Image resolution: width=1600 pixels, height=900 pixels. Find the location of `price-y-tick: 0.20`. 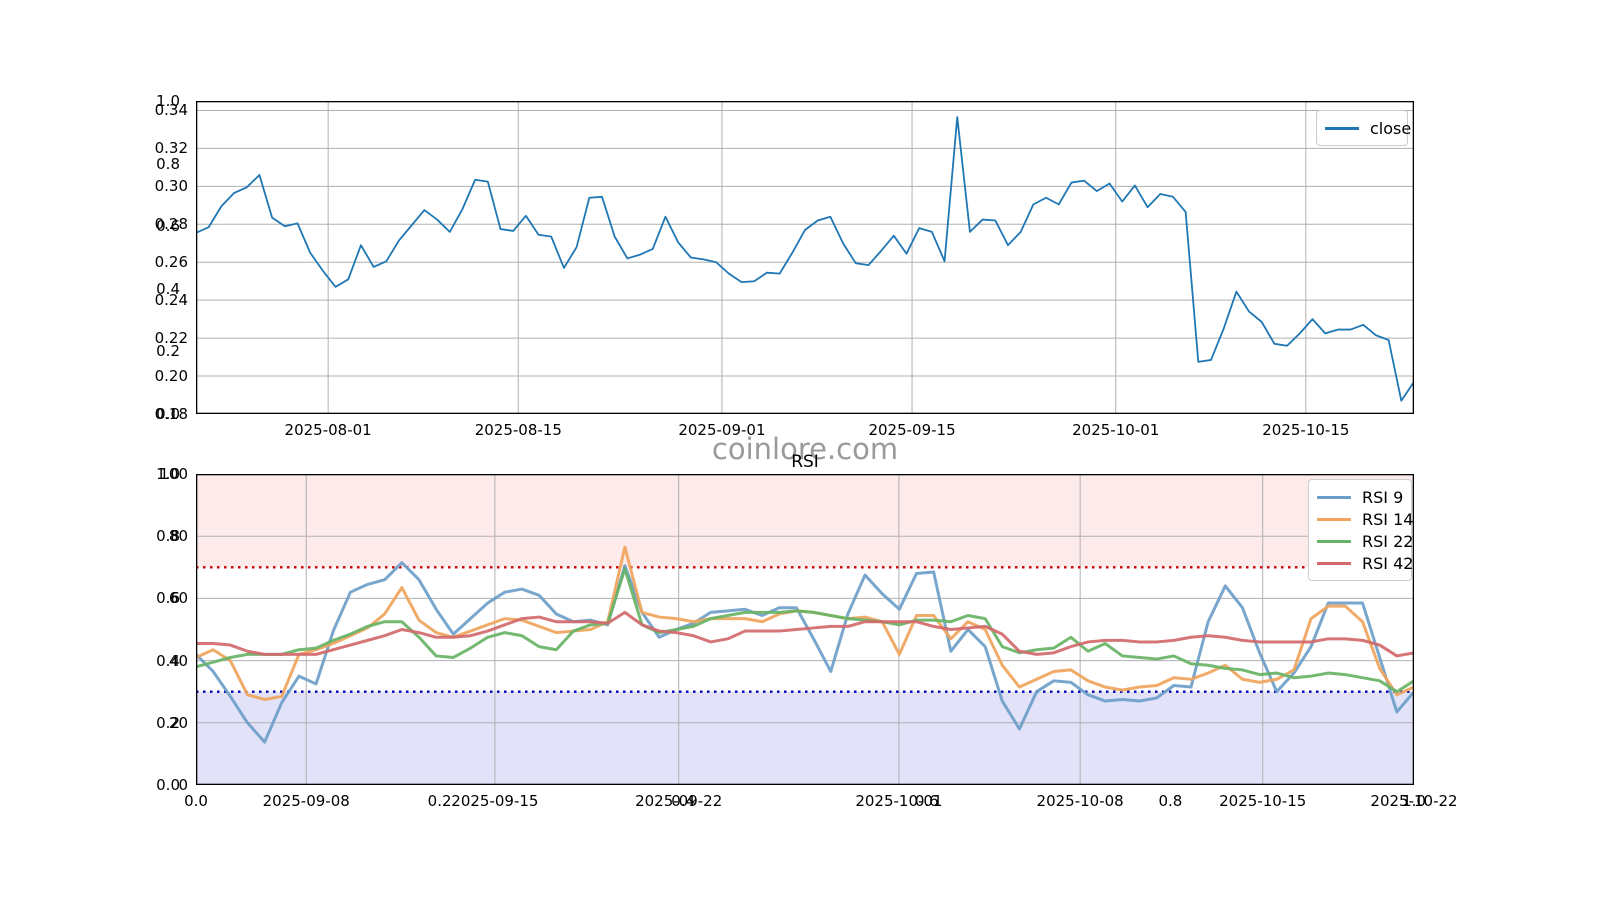

price-y-tick: 0.20 is located at coordinates (171, 376).